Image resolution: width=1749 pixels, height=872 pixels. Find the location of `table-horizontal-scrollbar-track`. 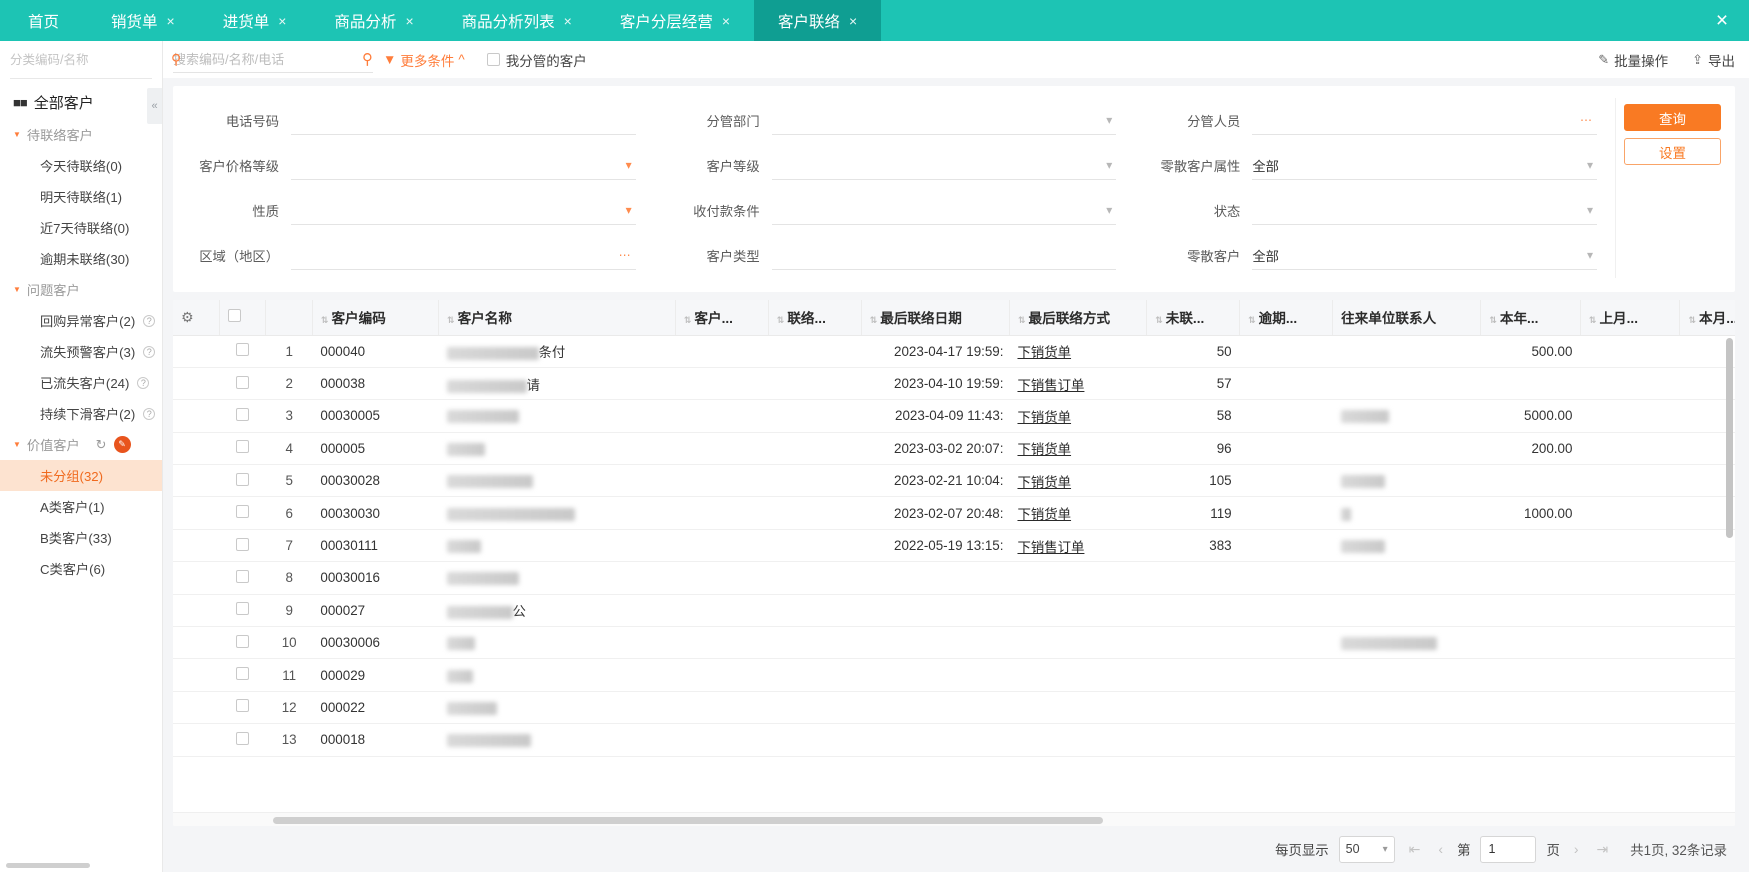

table-horizontal-scrollbar-track is located at coordinates (954, 819).